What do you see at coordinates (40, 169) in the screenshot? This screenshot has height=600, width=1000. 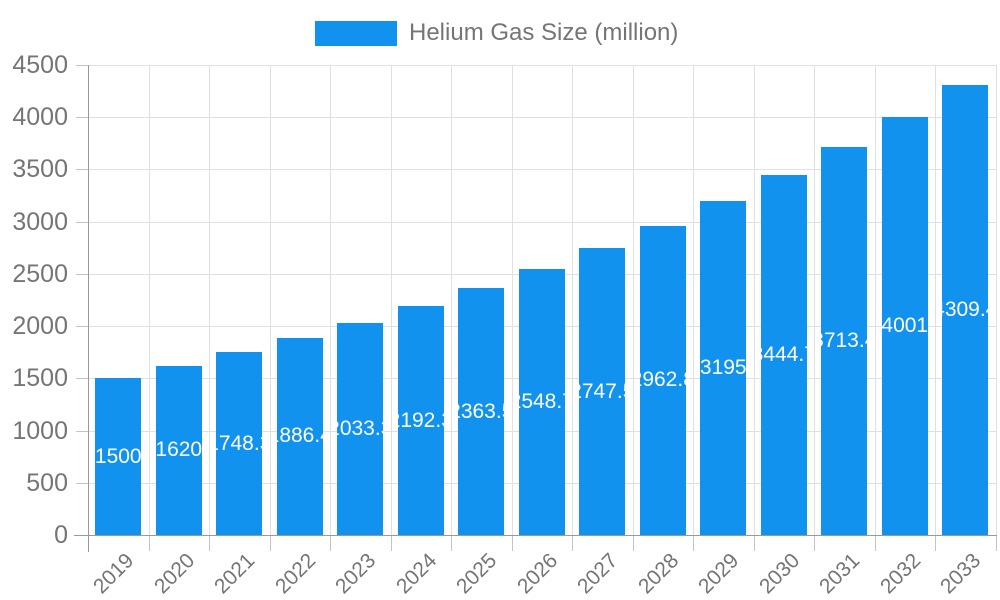 I see `y-tick-label: 3500` at bounding box center [40, 169].